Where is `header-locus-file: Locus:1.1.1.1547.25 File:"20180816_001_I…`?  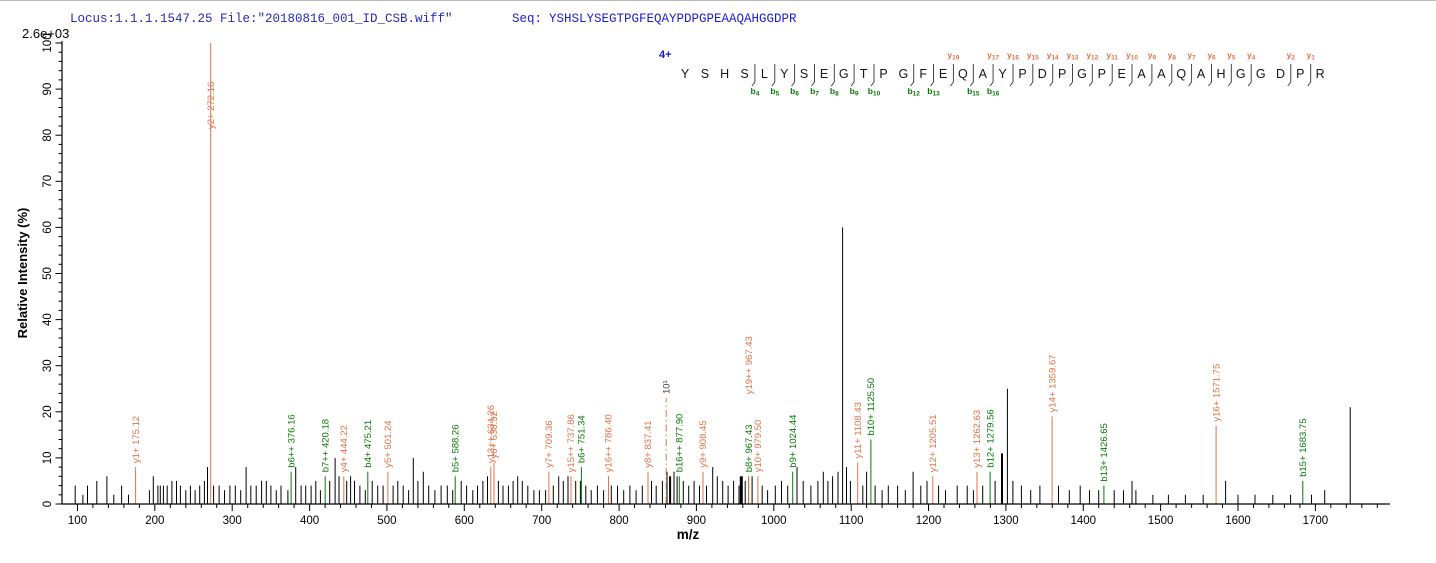 header-locus-file: Locus:1.1.1.1547.25 File:"20180816_001_I… is located at coordinates (261, 19).